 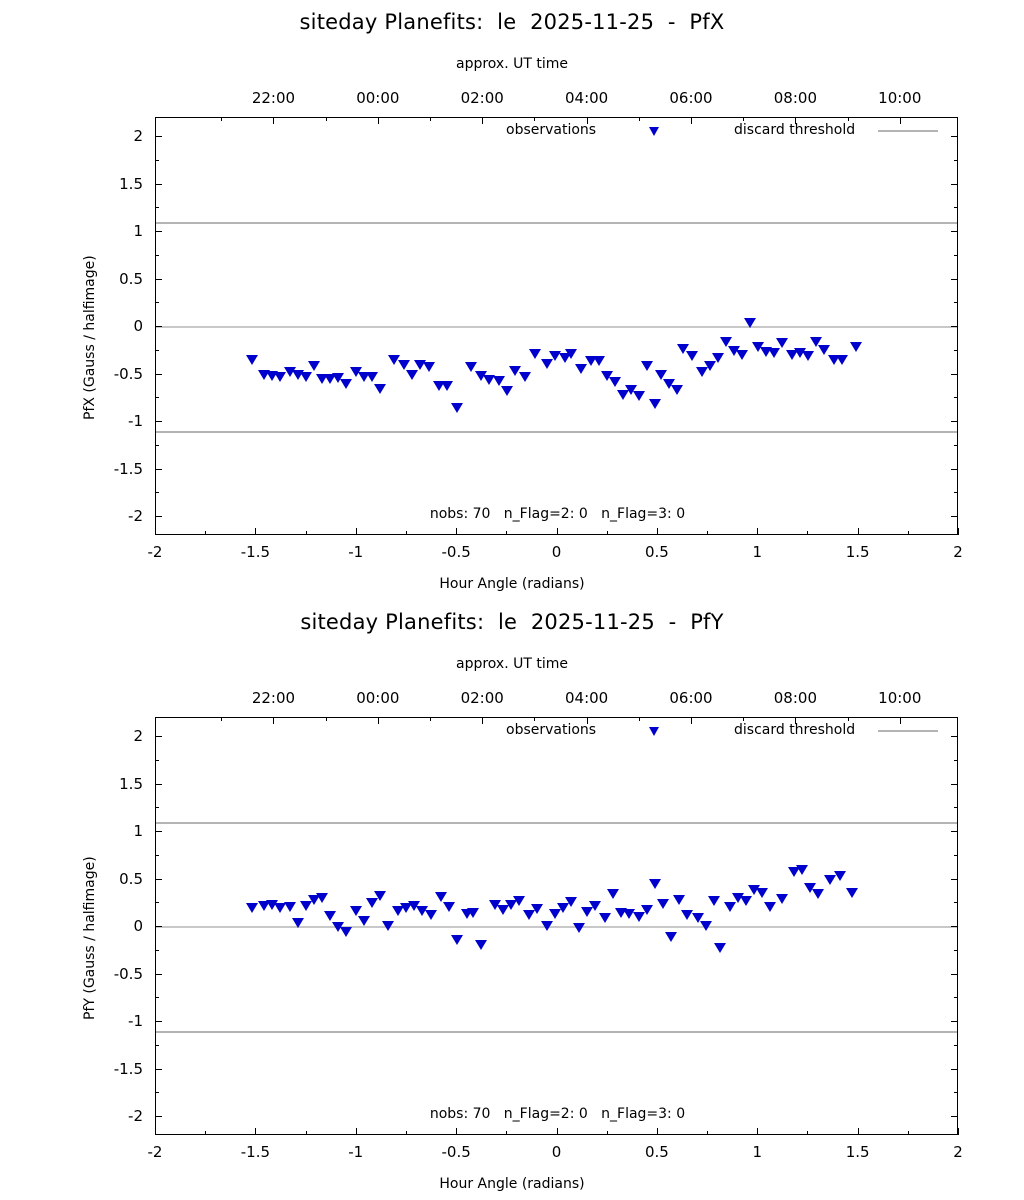 I want to click on nobs-annotation-2: nobs: 70 n_Flag=2: 0 n_Flag=3: 0, so click(x=557, y=1114).